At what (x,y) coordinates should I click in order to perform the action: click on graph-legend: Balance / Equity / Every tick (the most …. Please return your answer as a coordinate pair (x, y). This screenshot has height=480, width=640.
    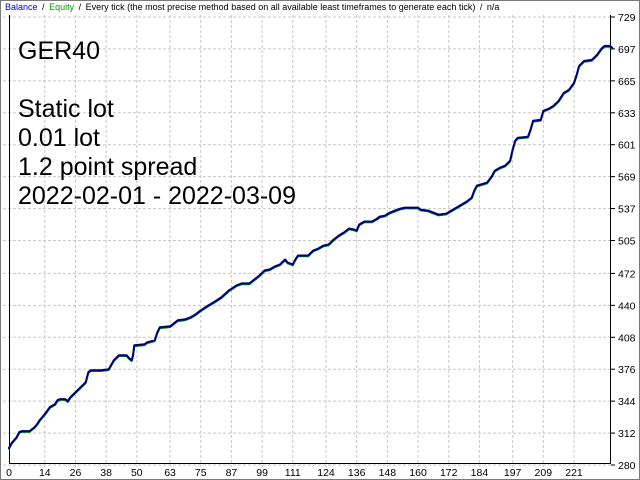
    Looking at the image, I should click on (252, 7).